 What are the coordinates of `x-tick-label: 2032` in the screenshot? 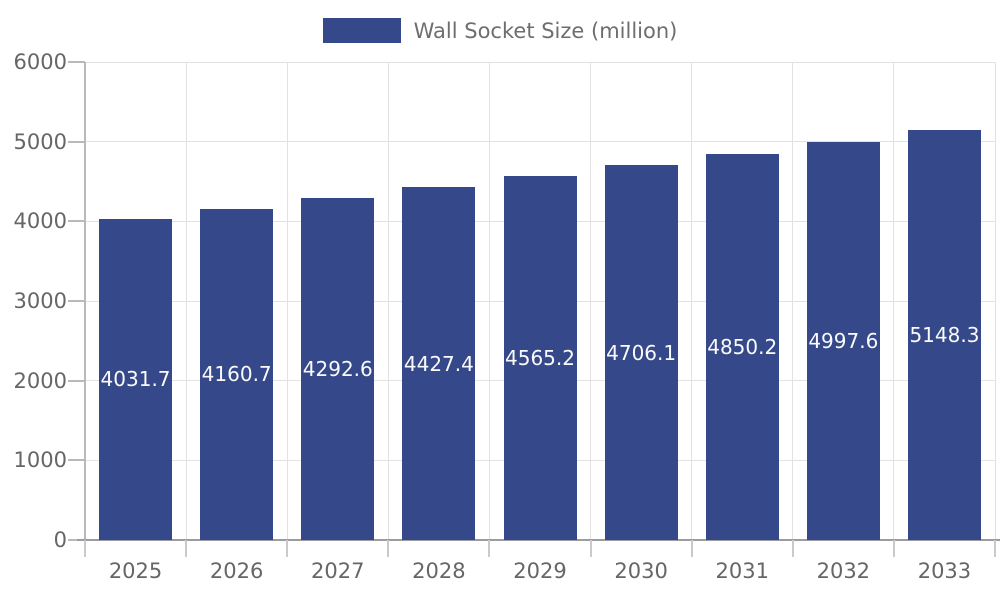 It's located at (843, 571).